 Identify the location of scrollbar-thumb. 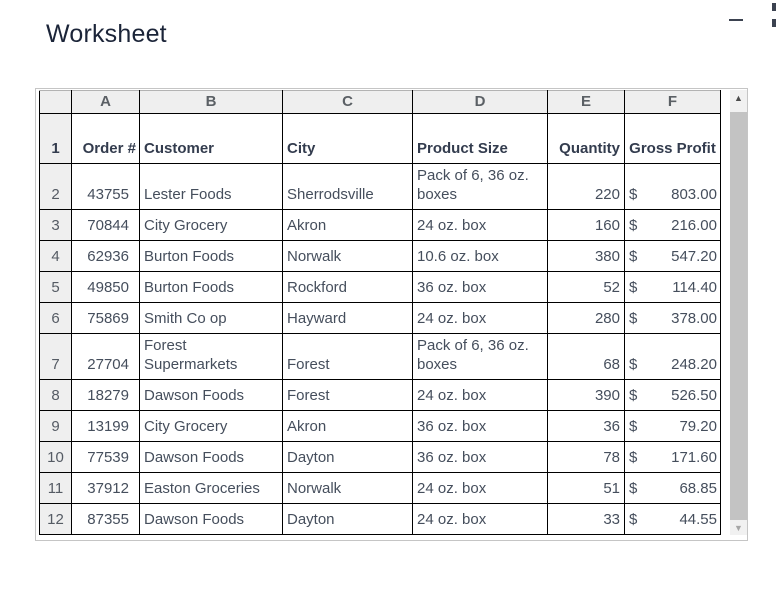
(738, 316).